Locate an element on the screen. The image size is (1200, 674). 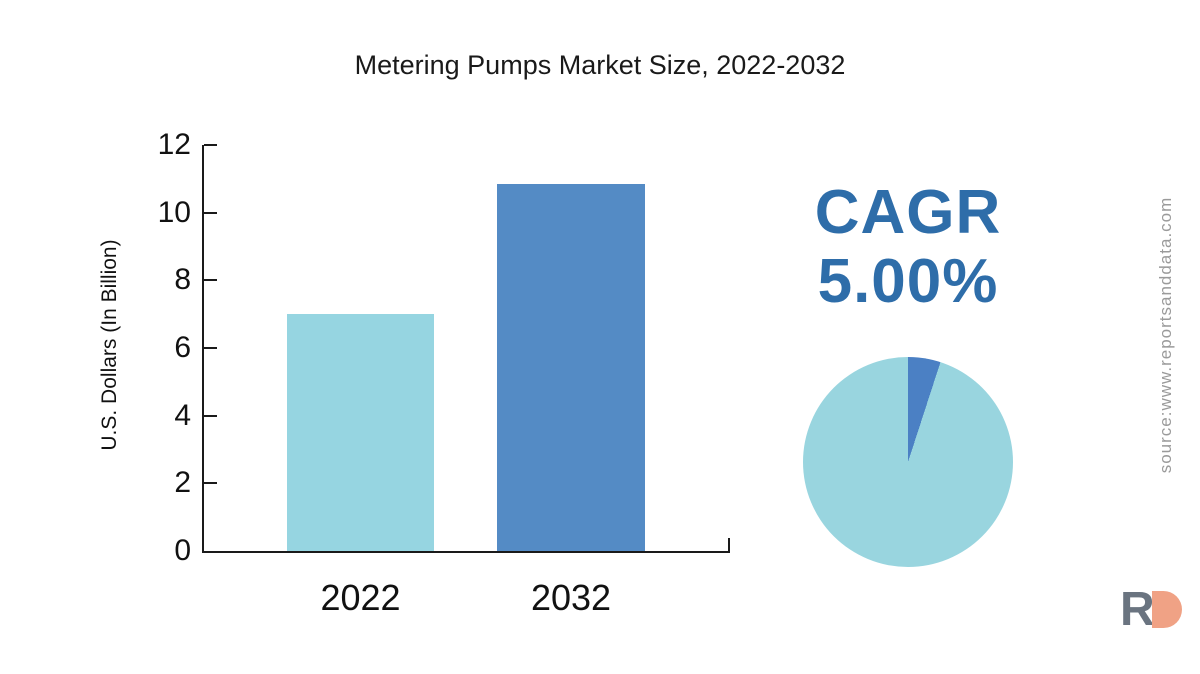
y-axis-tick-label: 8 is located at coordinates (182, 280).